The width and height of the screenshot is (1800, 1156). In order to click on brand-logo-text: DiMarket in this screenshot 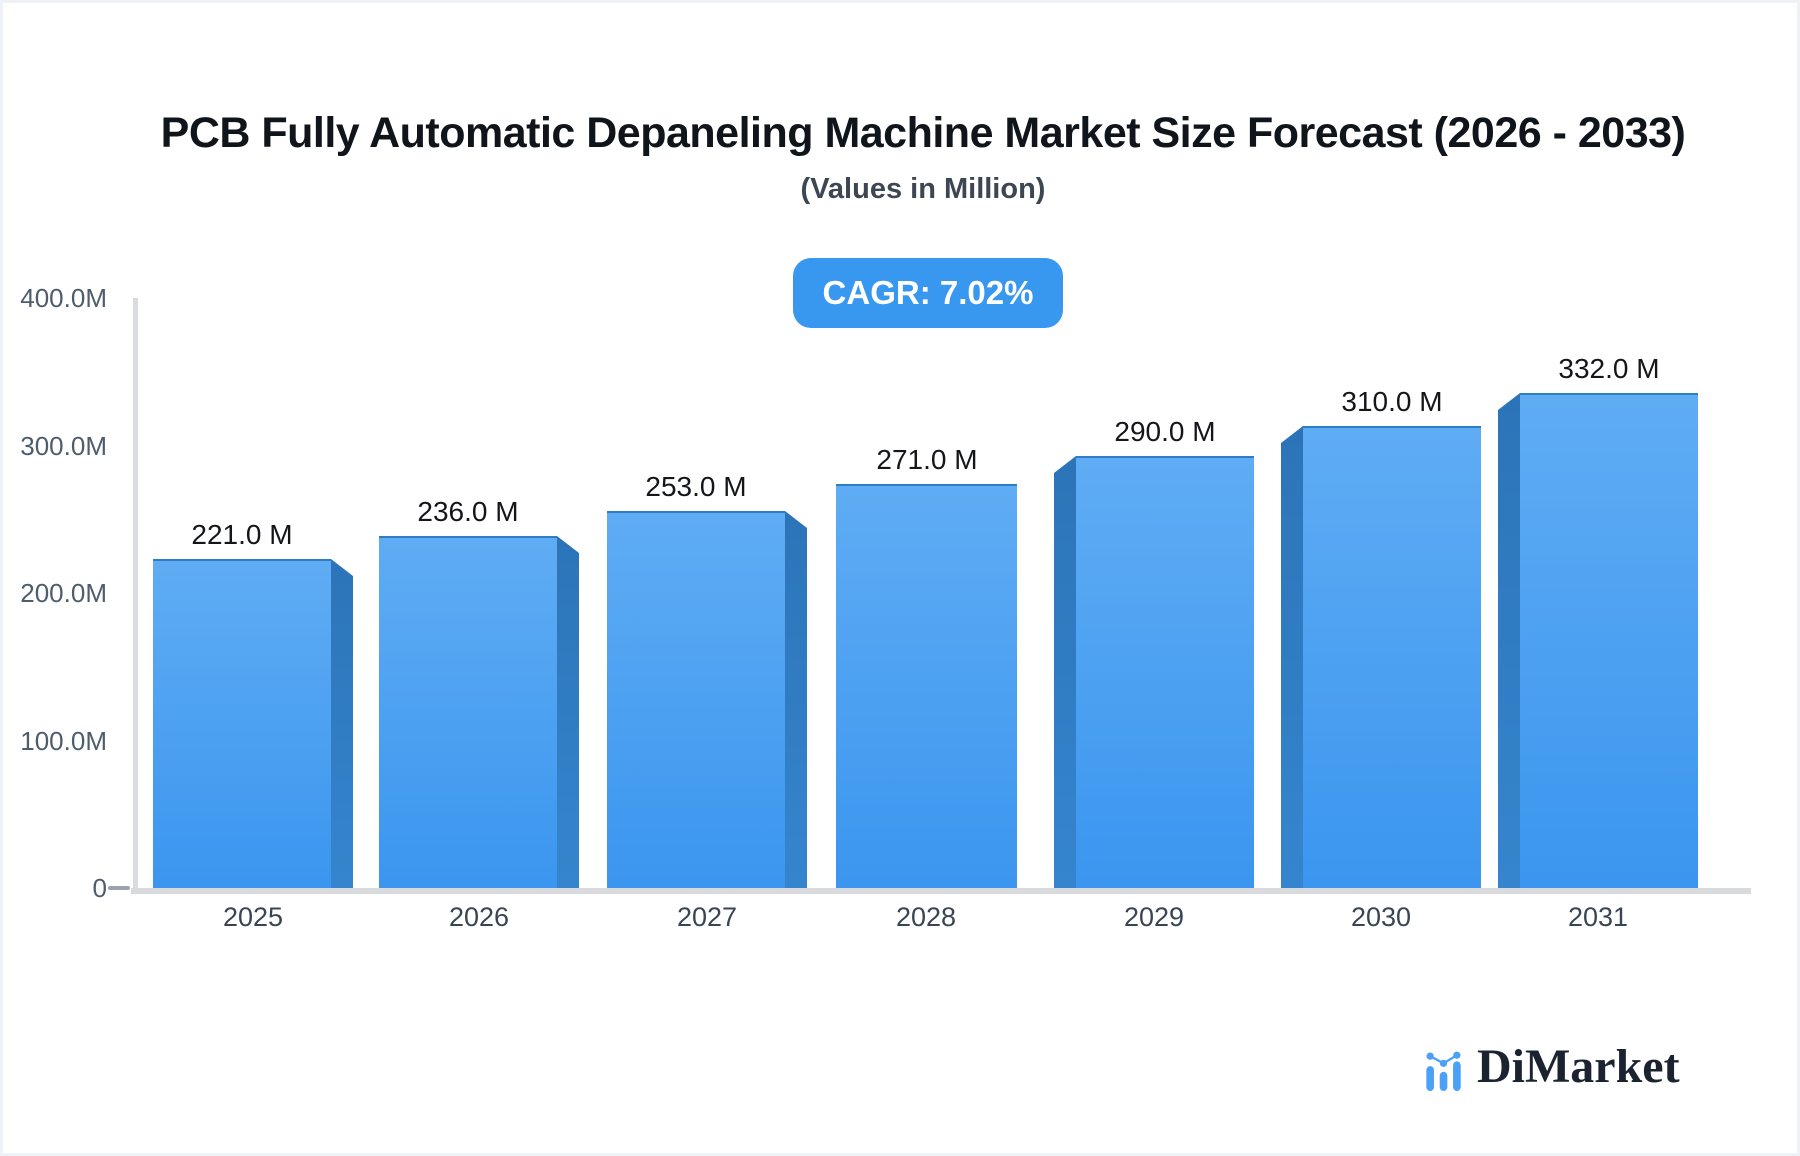, I will do `click(1578, 1066)`.